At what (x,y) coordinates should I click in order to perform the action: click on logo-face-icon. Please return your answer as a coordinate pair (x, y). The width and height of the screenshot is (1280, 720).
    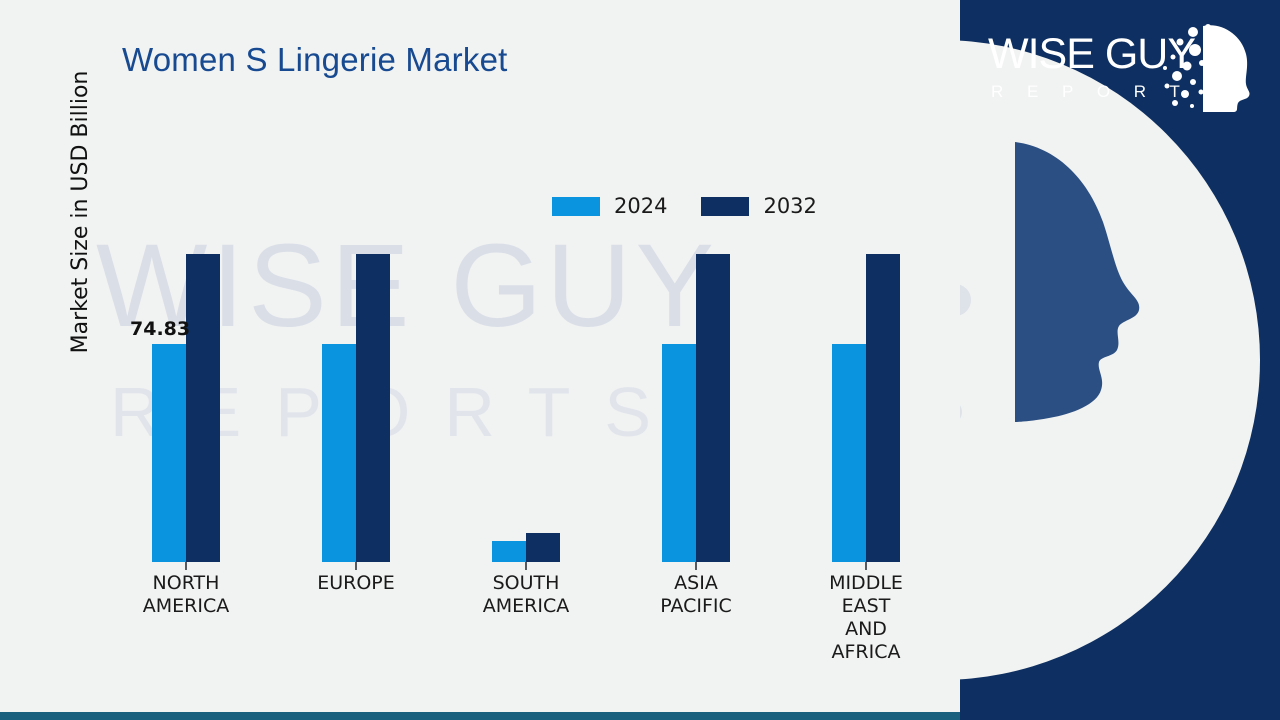
    Looking at the image, I should click on (1206, 68).